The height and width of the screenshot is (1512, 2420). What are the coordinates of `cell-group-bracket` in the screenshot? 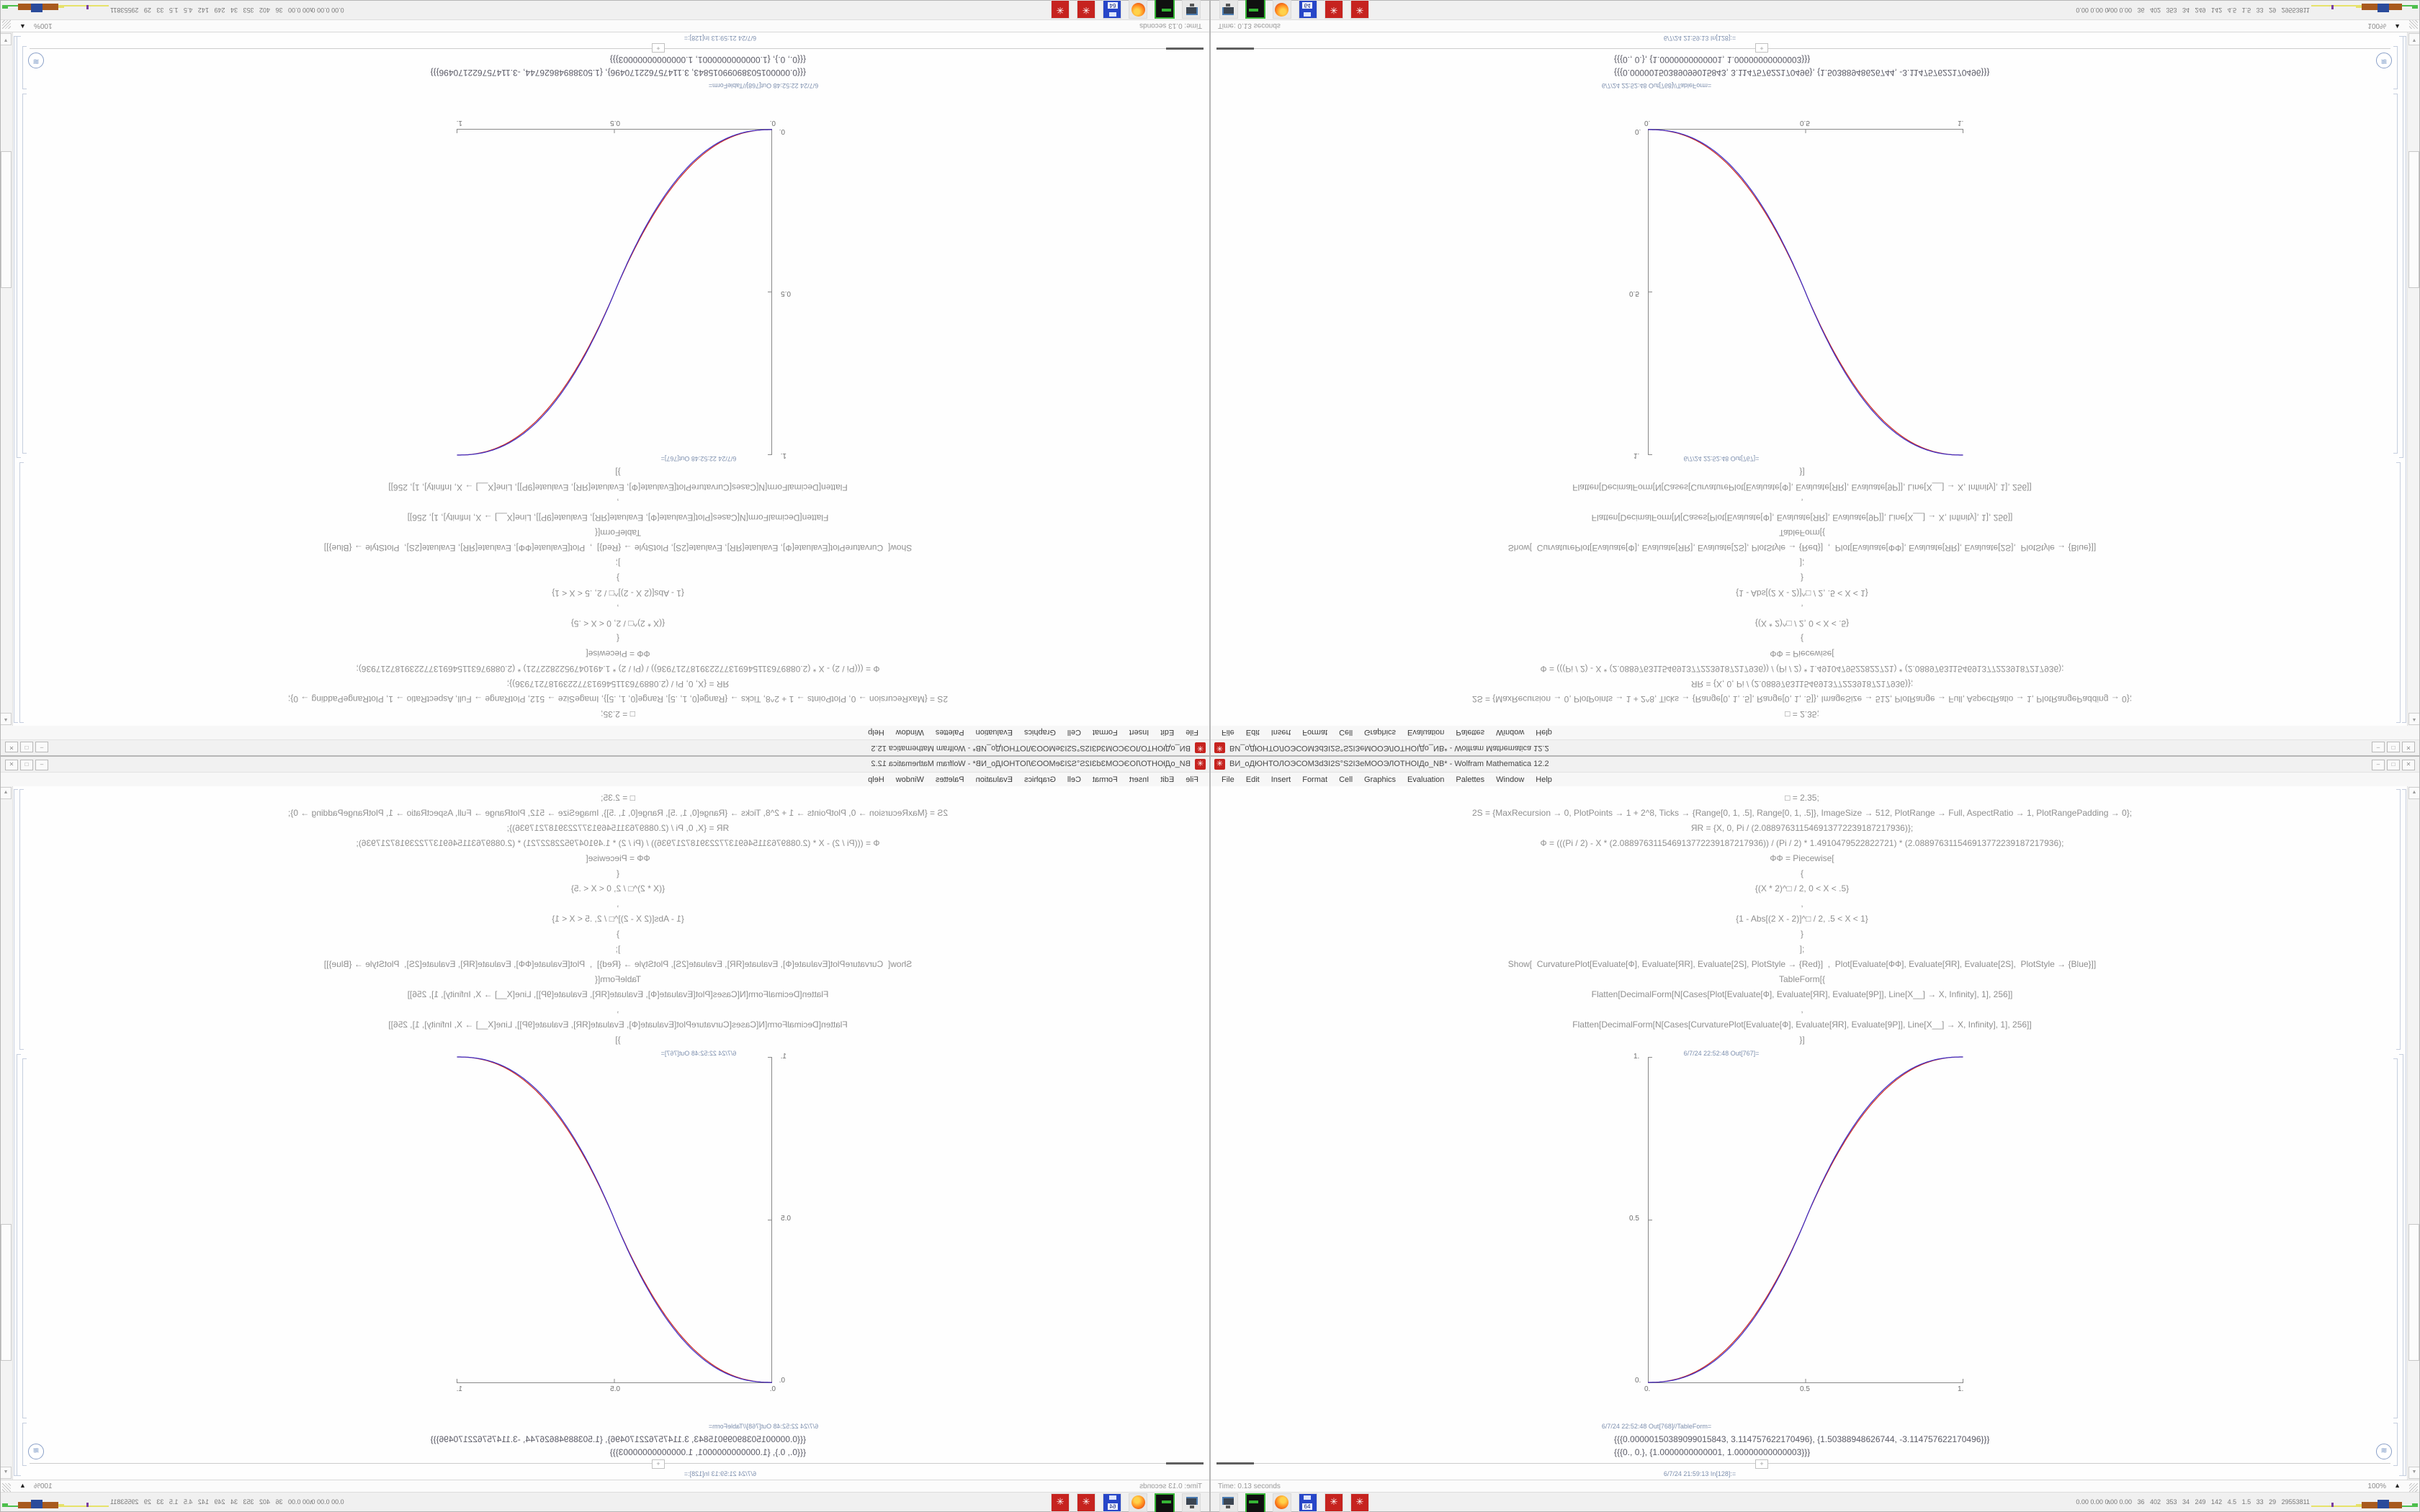 It's located at (2404, 1132).